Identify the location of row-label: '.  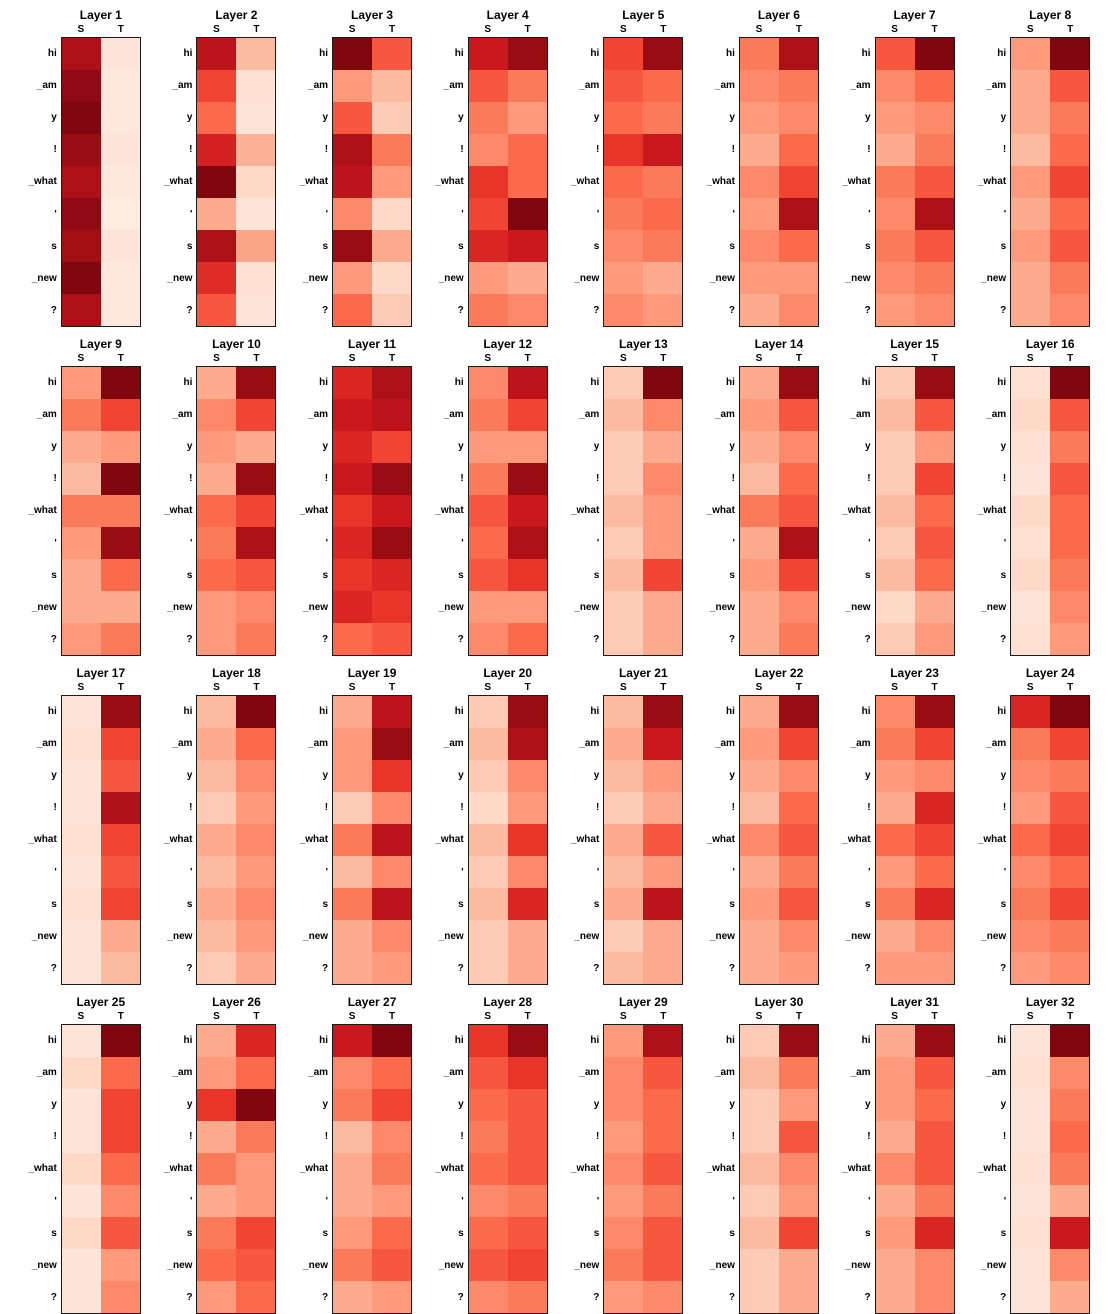
(327, 872).